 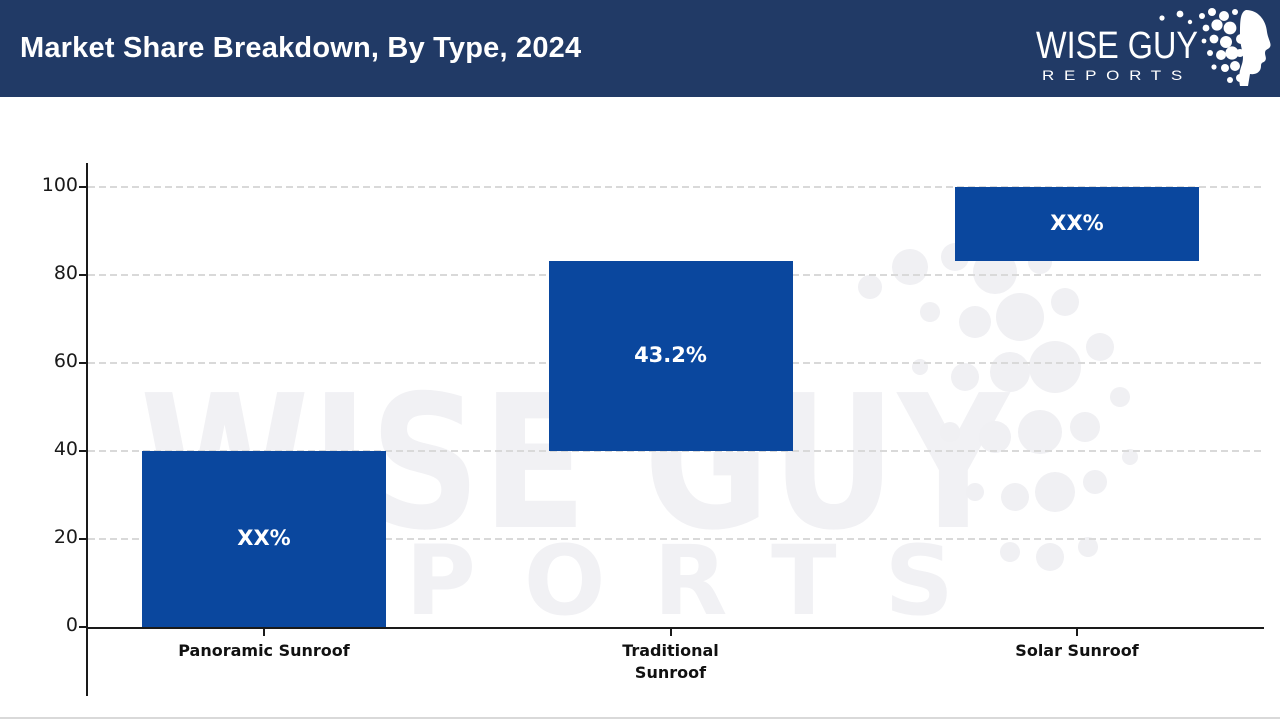 I want to click on x-axis, so click(x=675, y=628).